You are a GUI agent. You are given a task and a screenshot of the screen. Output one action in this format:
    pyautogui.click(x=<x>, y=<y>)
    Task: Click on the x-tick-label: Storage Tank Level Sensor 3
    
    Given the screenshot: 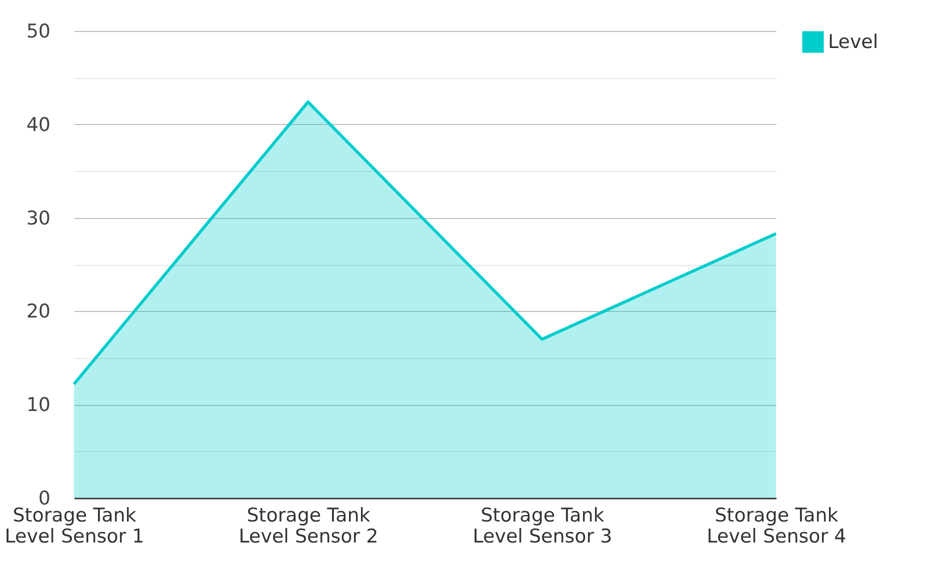 What is the action you would take?
    pyautogui.click(x=542, y=526)
    